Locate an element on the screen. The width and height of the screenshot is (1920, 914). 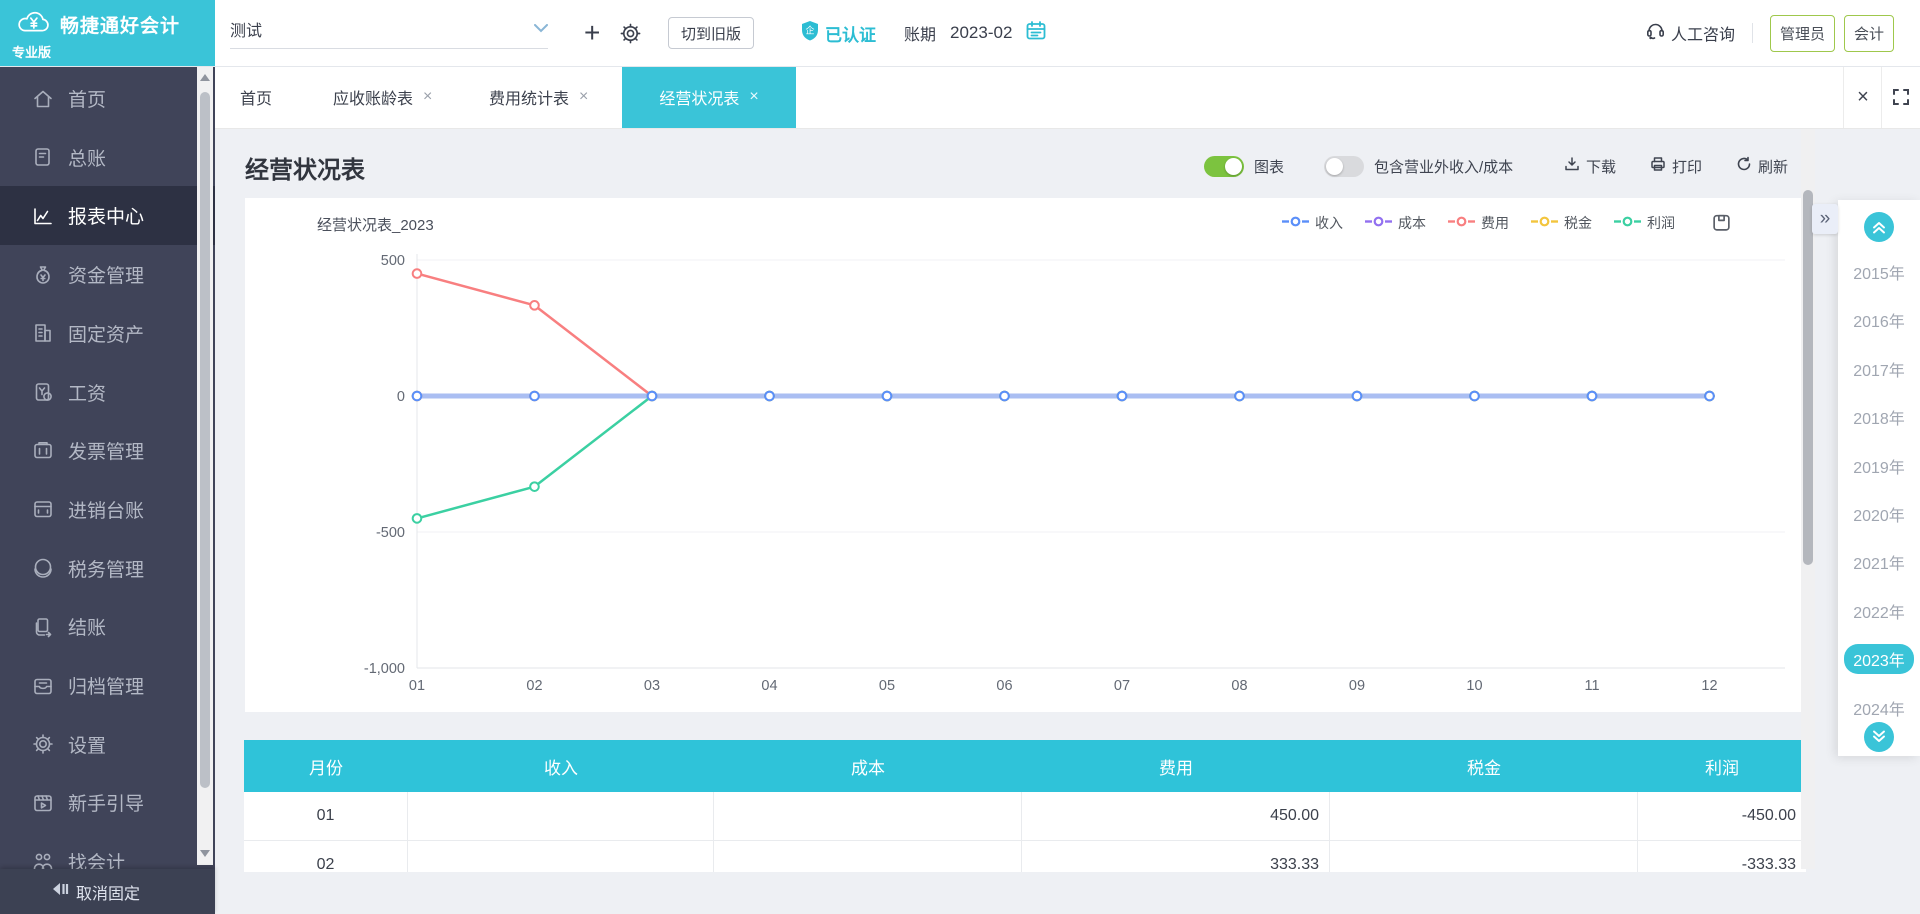
sidebar-item-trade: ¥ 进销台账 is located at coordinates (107, 509).